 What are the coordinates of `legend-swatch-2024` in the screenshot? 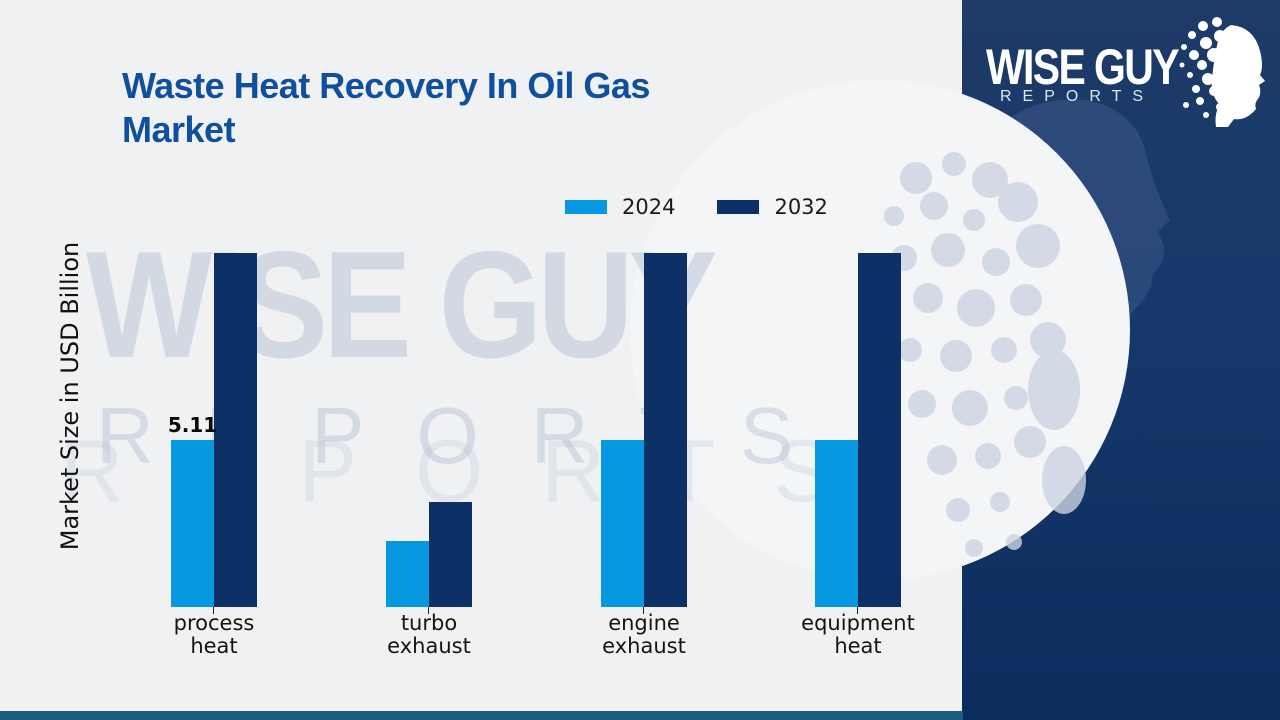 It's located at (586, 207).